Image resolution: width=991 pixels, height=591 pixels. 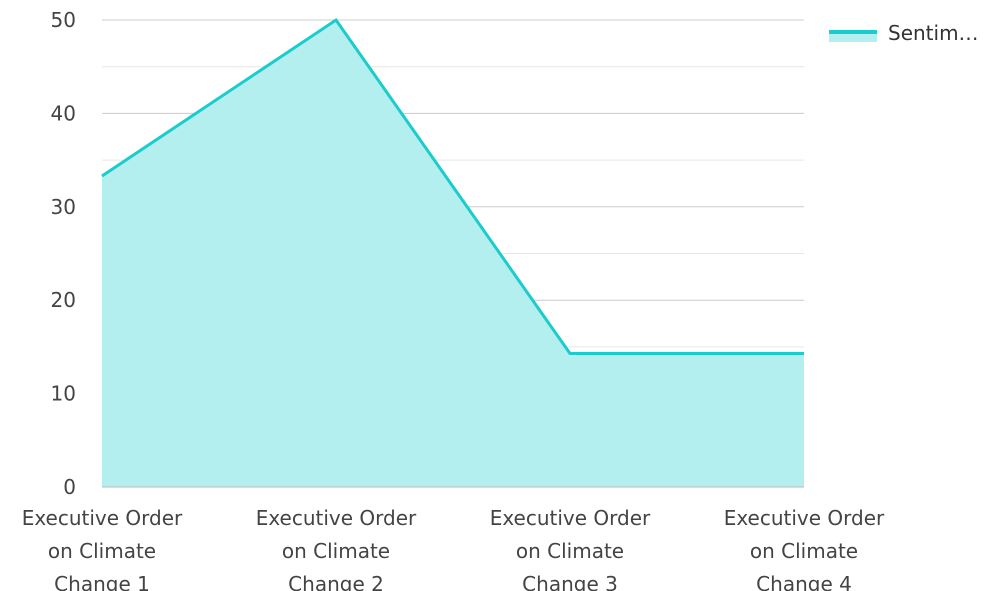 What do you see at coordinates (63, 20) in the screenshot?
I see `y-tick-label: 50` at bounding box center [63, 20].